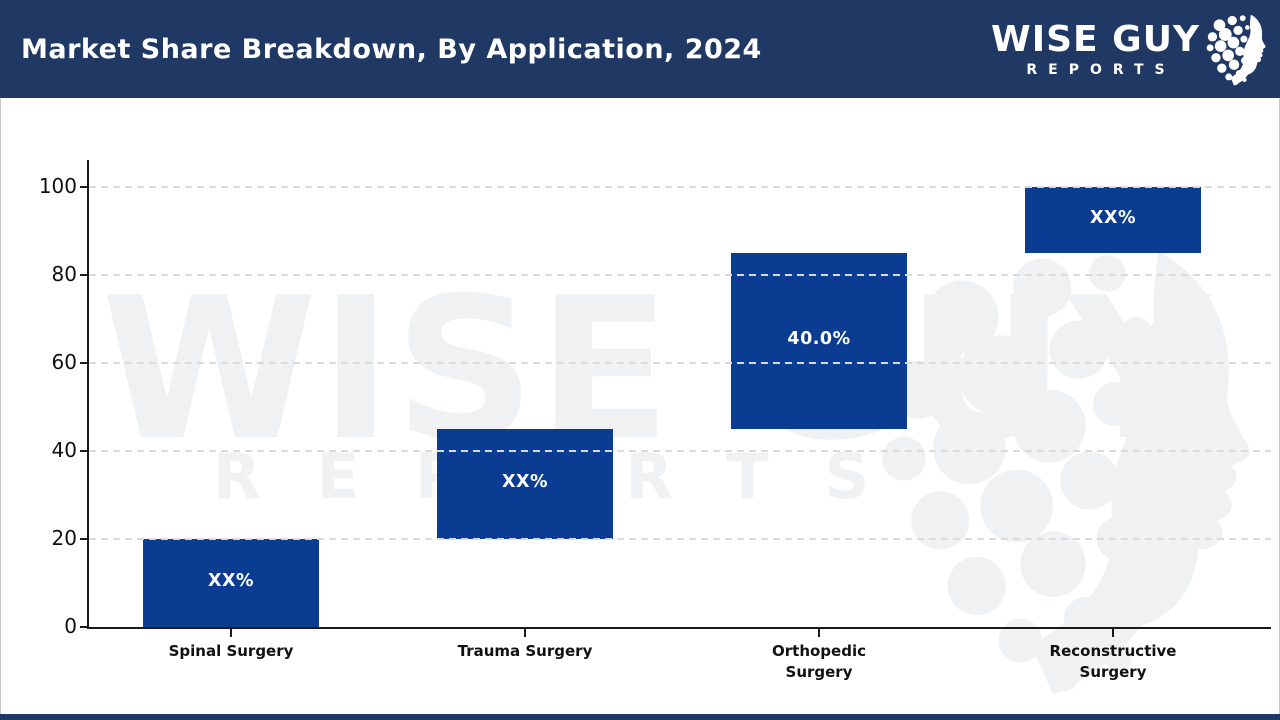  I want to click on x-axis-label: Trauma Surgery, so click(525, 651).